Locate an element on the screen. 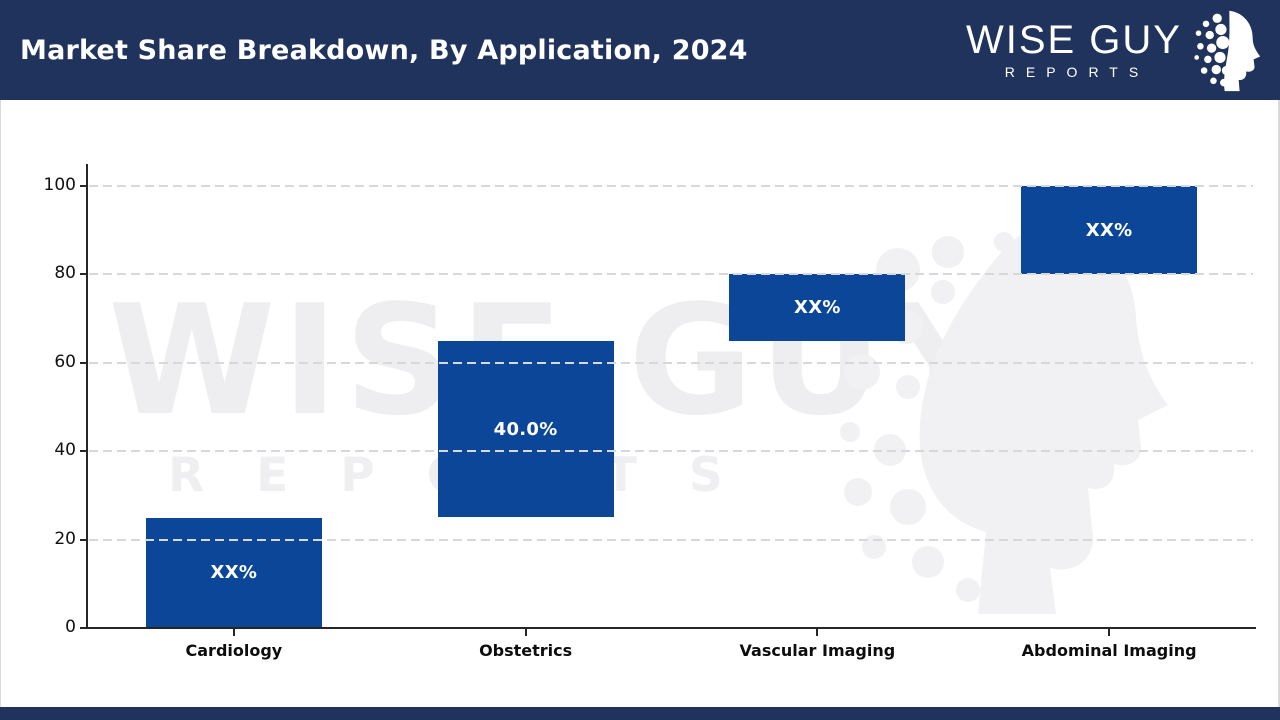 The height and width of the screenshot is (720, 1280). x-axis-spine is located at coordinates (671, 628).